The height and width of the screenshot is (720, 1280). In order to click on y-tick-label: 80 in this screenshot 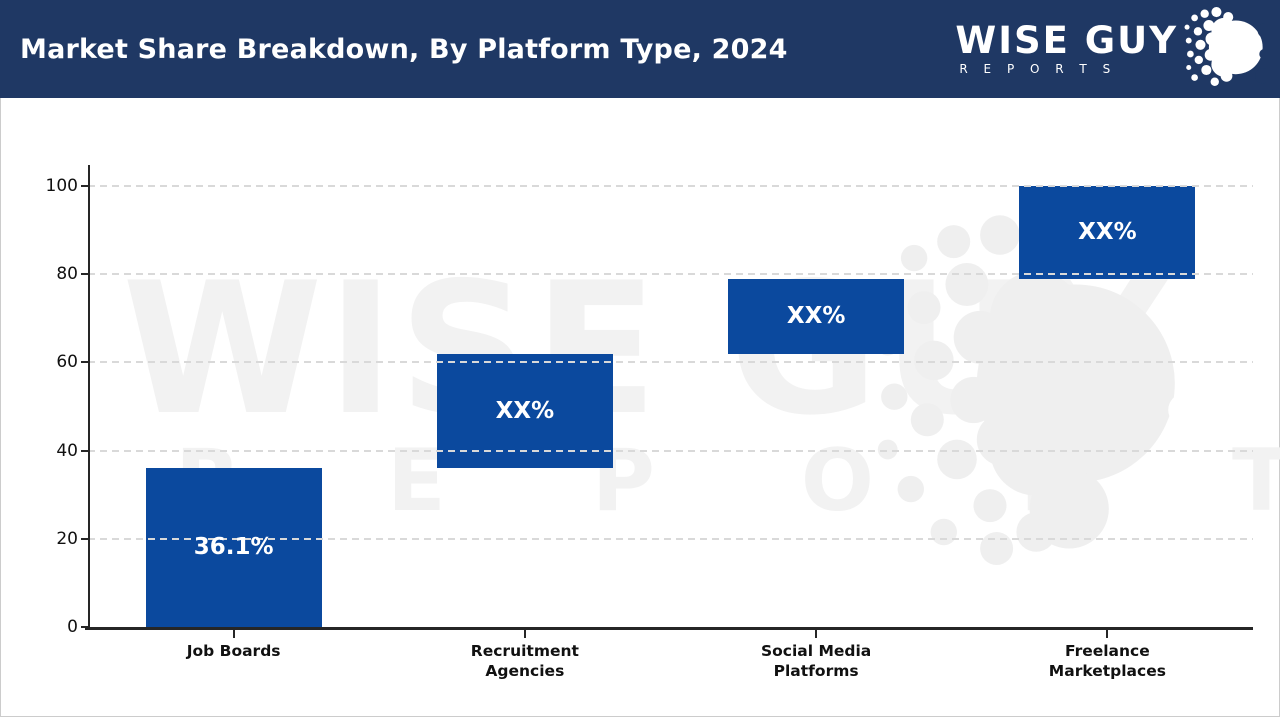, I will do `click(67, 274)`.